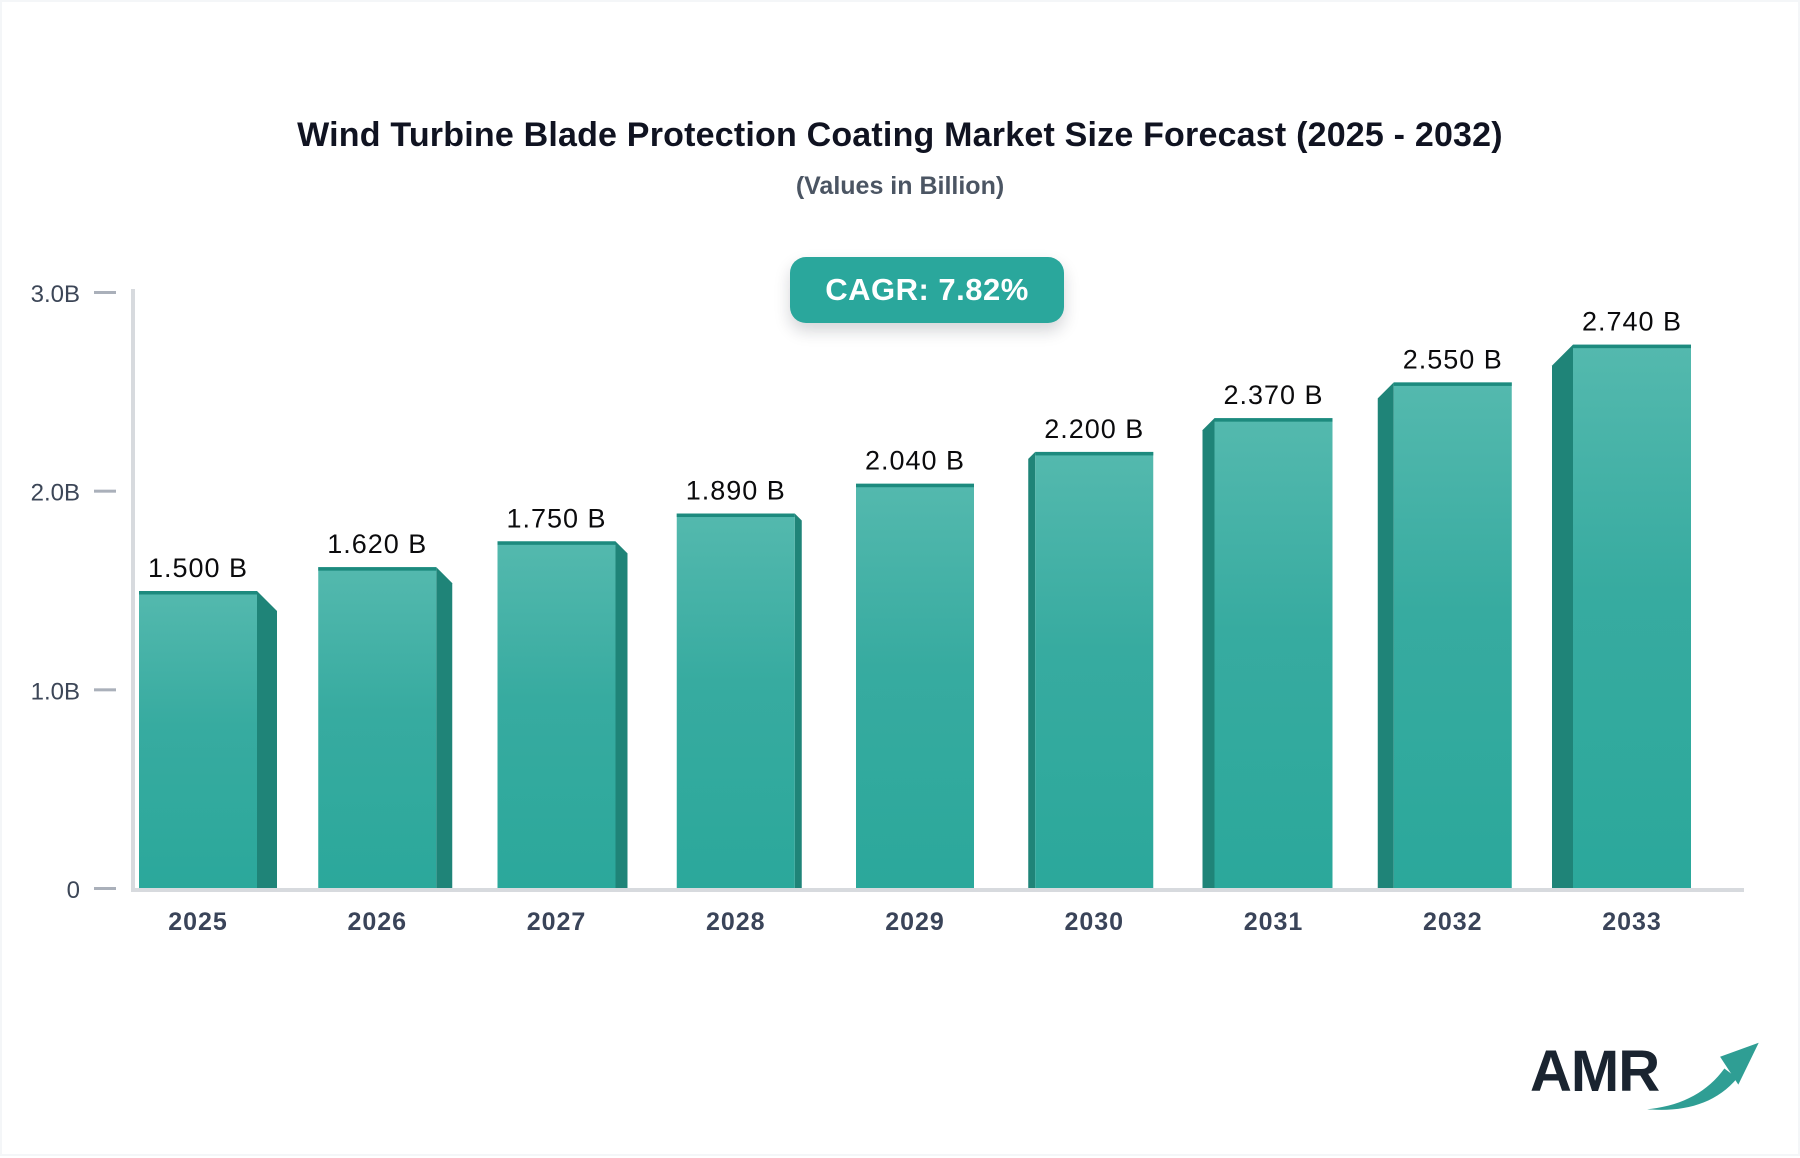 The width and height of the screenshot is (1800, 1158). What do you see at coordinates (55, 294) in the screenshot?
I see `y-tick-label: 3.0B` at bounding box center [55, 294].